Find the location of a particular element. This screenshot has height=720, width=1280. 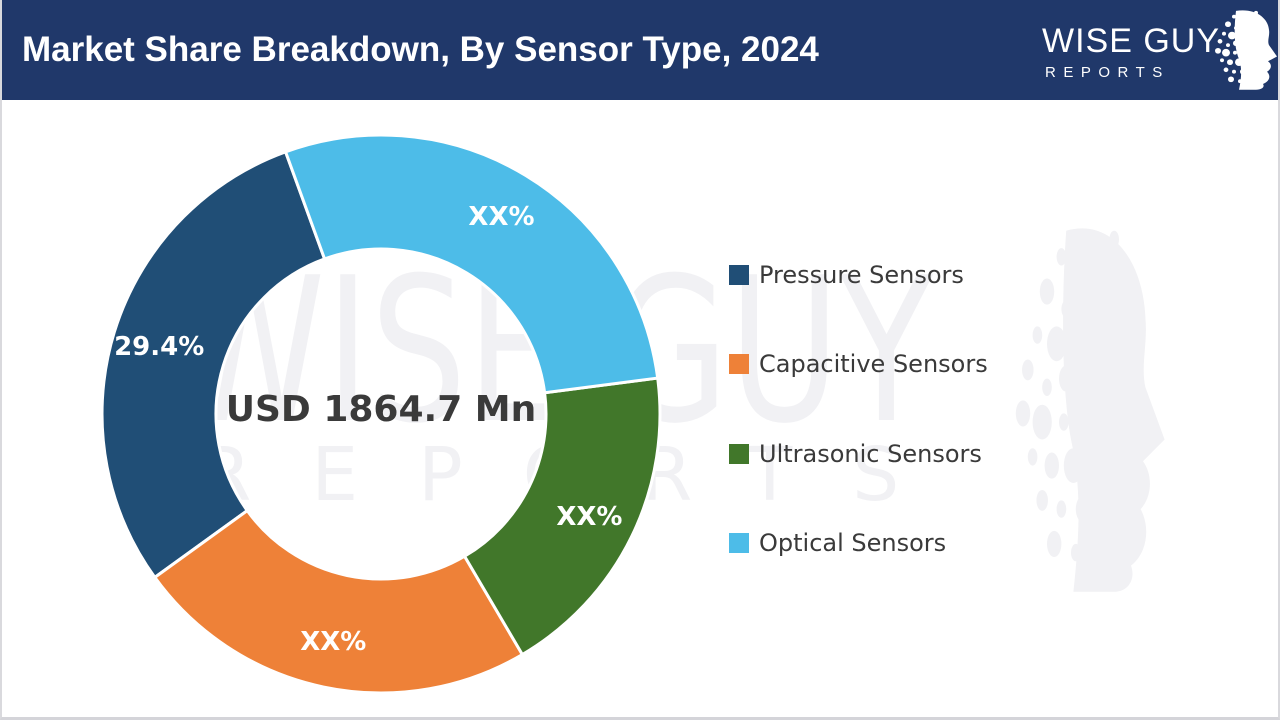

donut-segment-pressure-sensors is located at coordinates (213, 364).